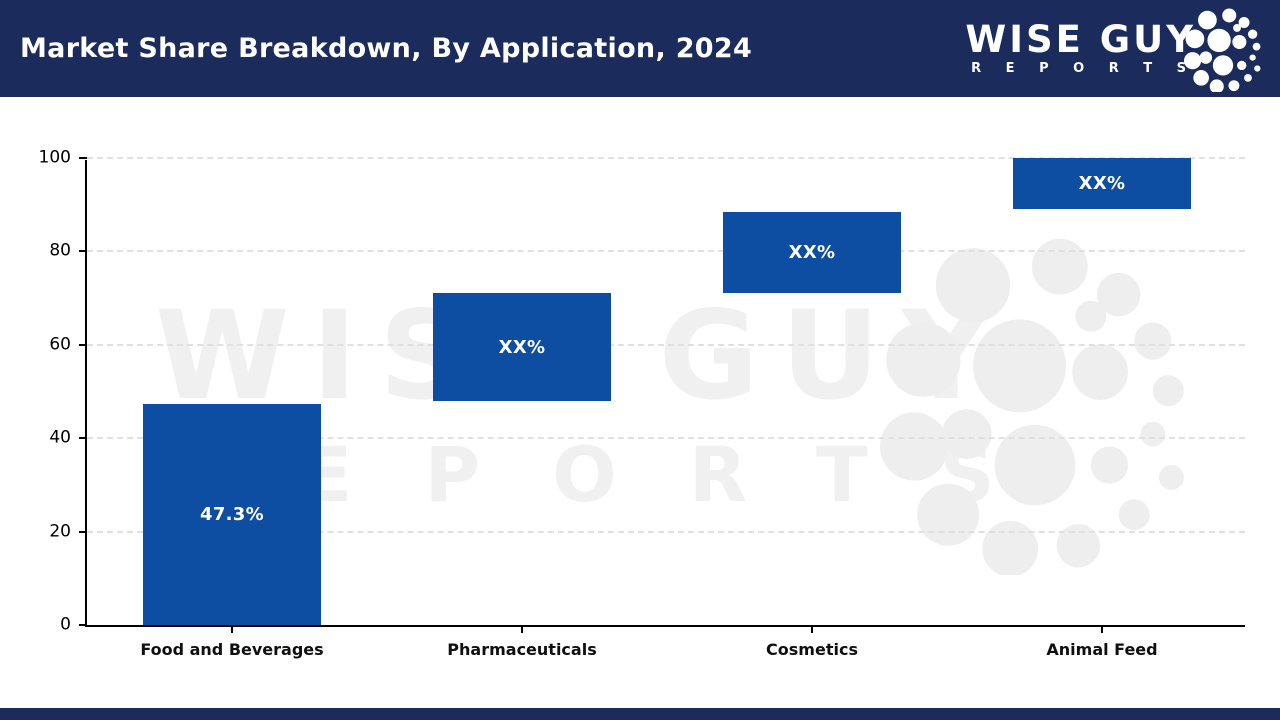 This screenshot has width=1280, height=720. I want to click on bar-cosmetics: XX%, so click(812, 252).